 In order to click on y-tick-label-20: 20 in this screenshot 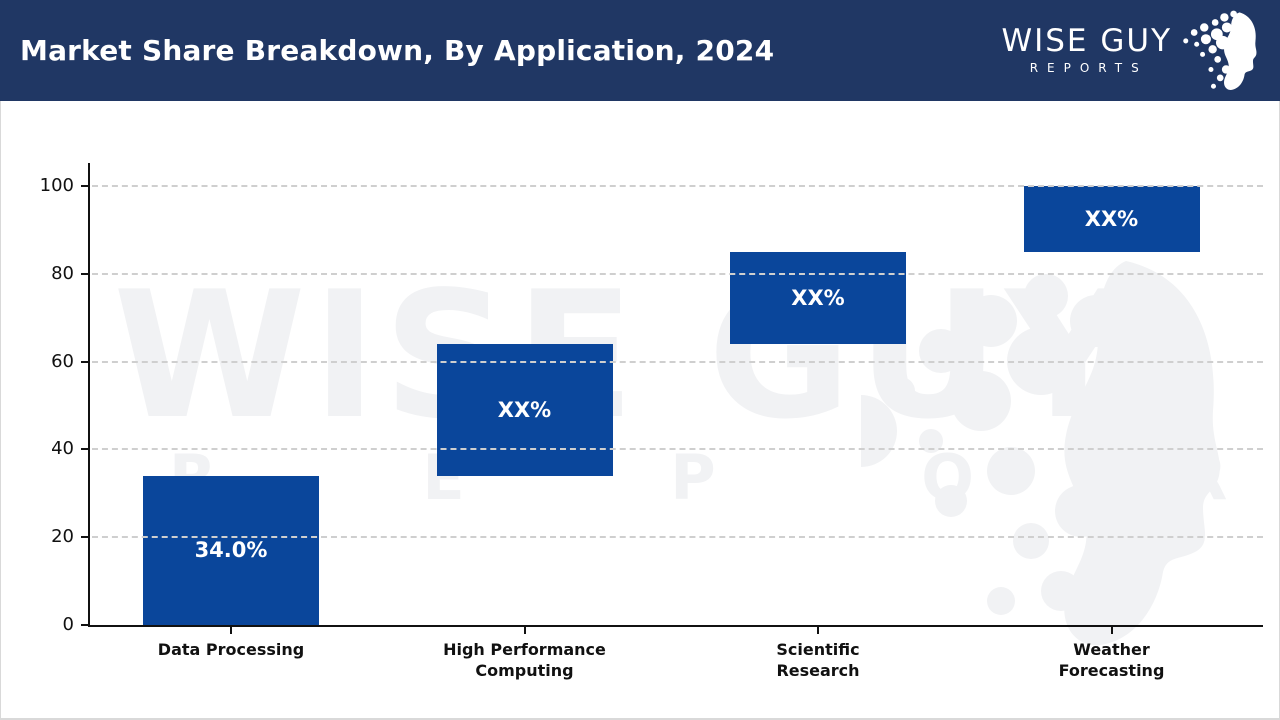, I will do `click(62, 537)`.